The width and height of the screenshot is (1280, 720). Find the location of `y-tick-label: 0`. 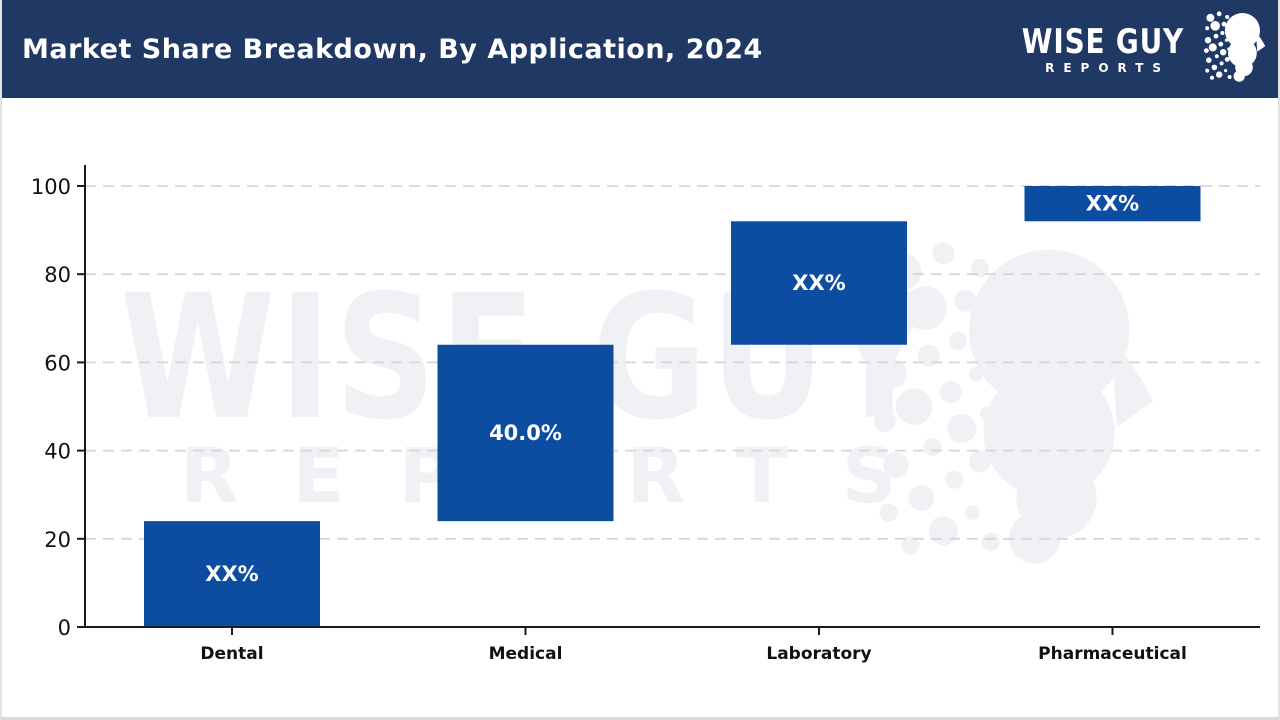

y-tick-label: 0 is located at coordinates (64, 628).